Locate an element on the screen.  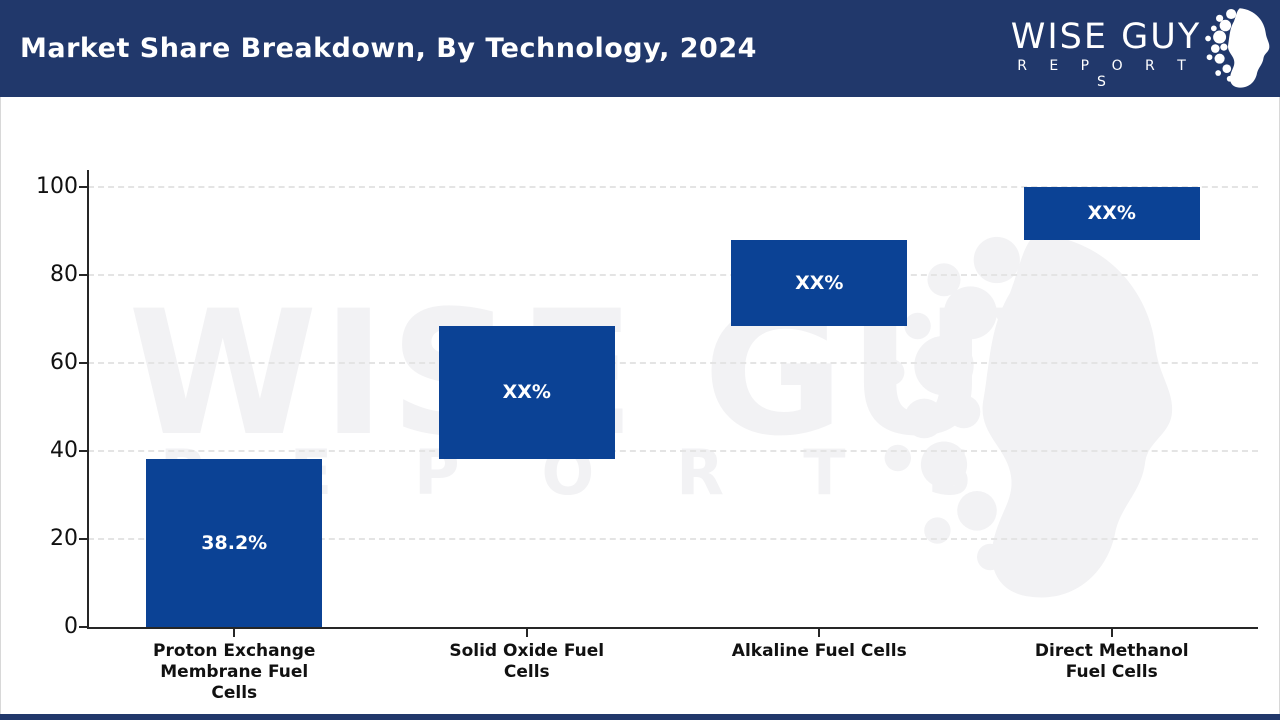
logo-wordmark: WISE GUY is located at coordinates (1106, 37).